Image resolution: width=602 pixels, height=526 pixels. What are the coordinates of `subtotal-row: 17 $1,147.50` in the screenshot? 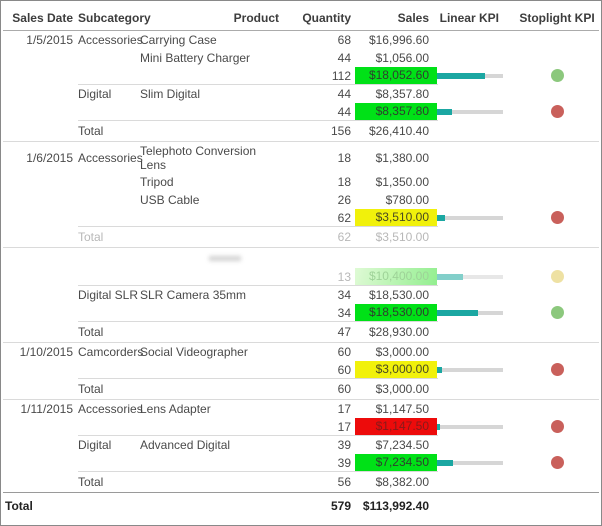 It's located at (301, 426).